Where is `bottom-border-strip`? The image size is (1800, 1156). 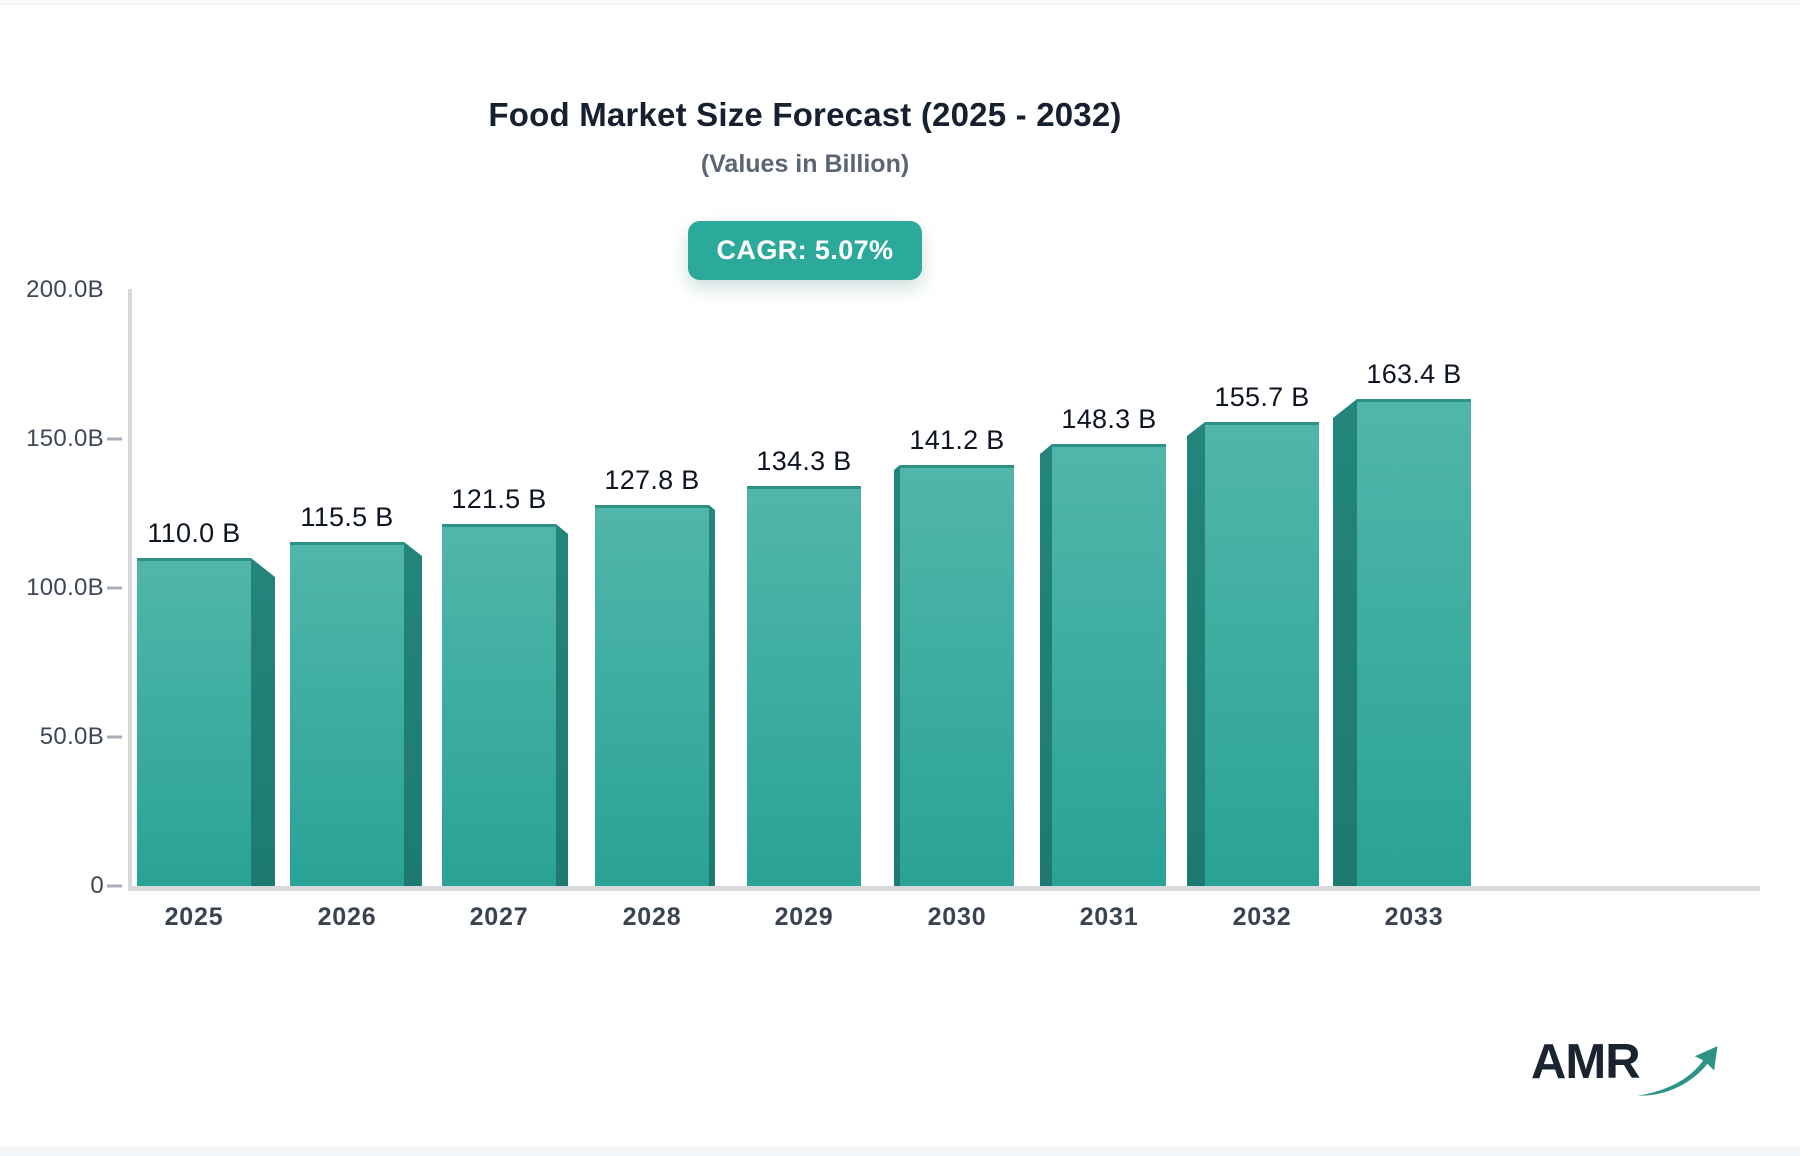 bottom-border-strip is located at coordinates (900, 1151).